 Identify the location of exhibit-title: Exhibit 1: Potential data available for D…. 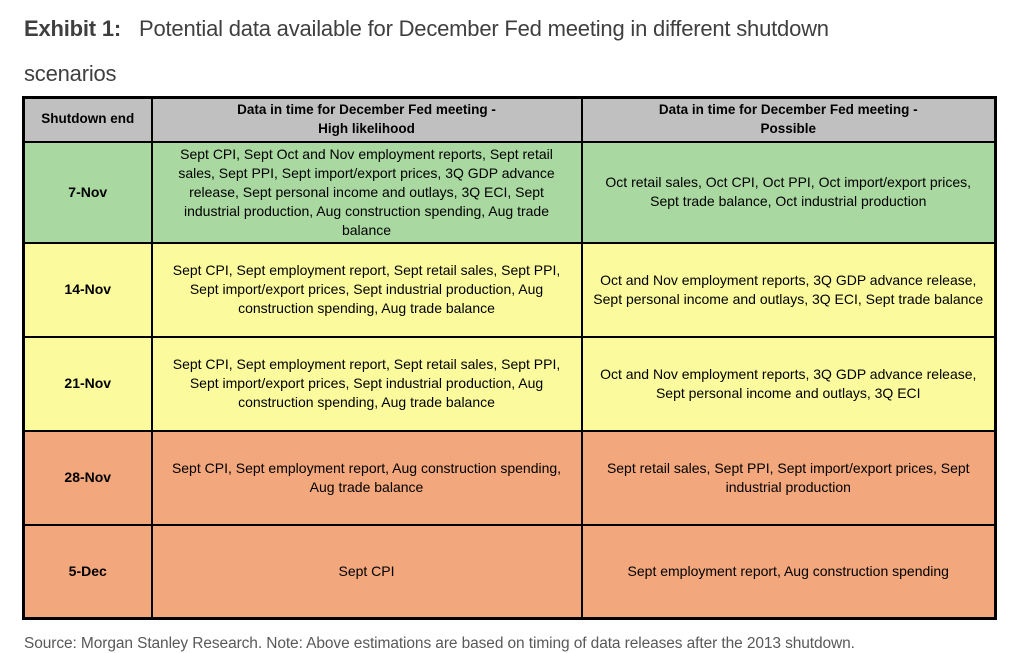
(464, 51).